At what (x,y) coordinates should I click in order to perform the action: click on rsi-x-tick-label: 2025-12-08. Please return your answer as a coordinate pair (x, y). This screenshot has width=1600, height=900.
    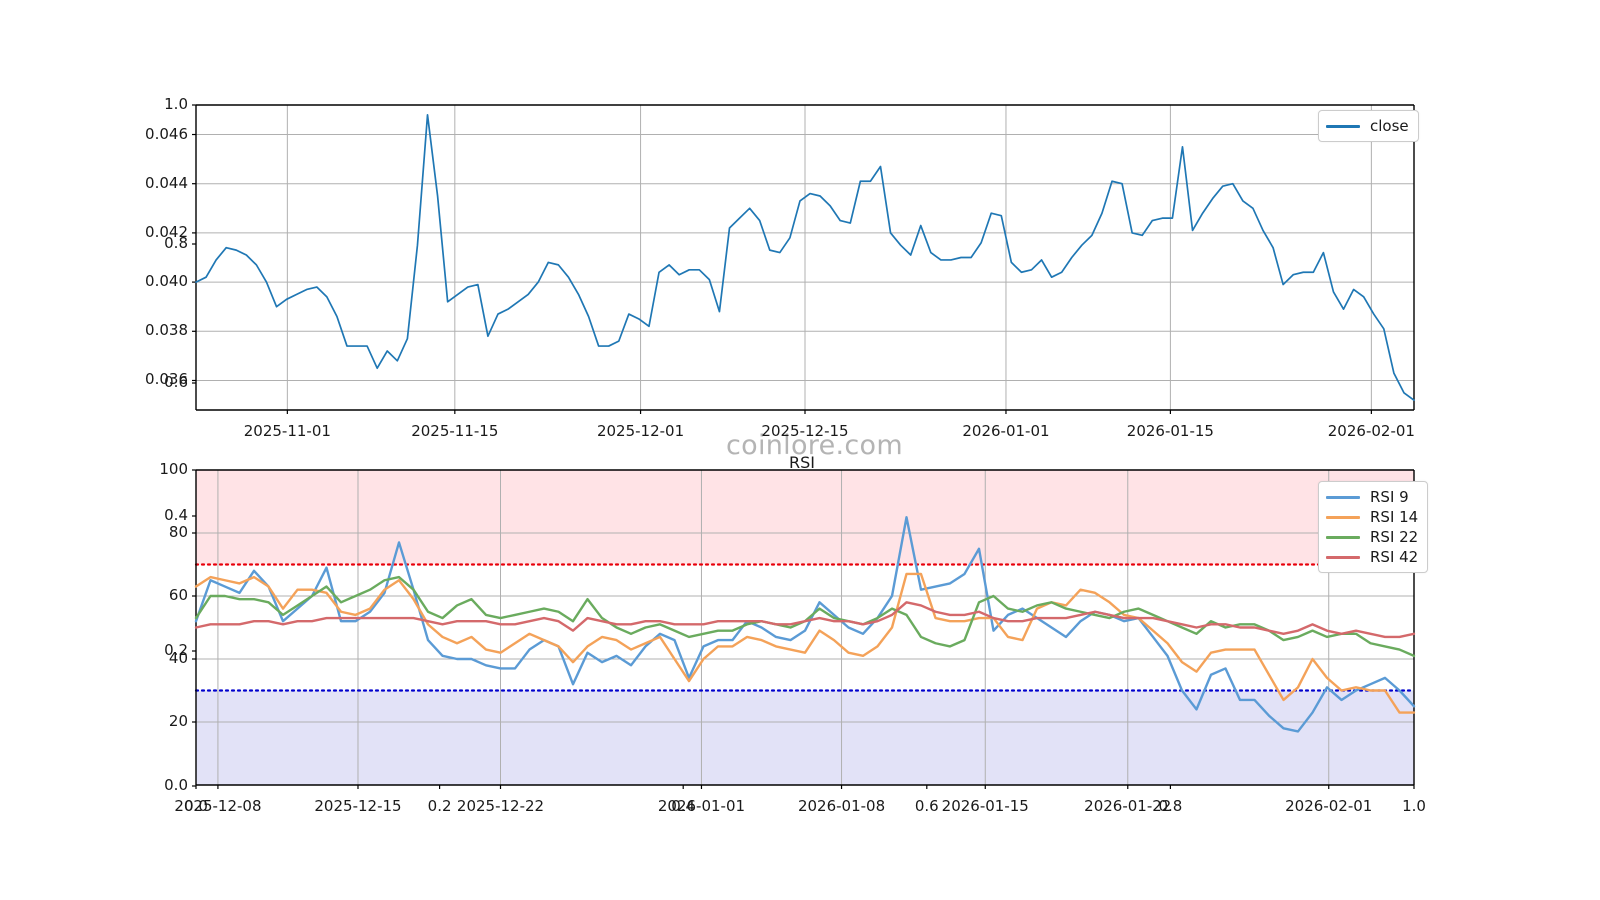
    Looking at the image, I should click on (218, 806).